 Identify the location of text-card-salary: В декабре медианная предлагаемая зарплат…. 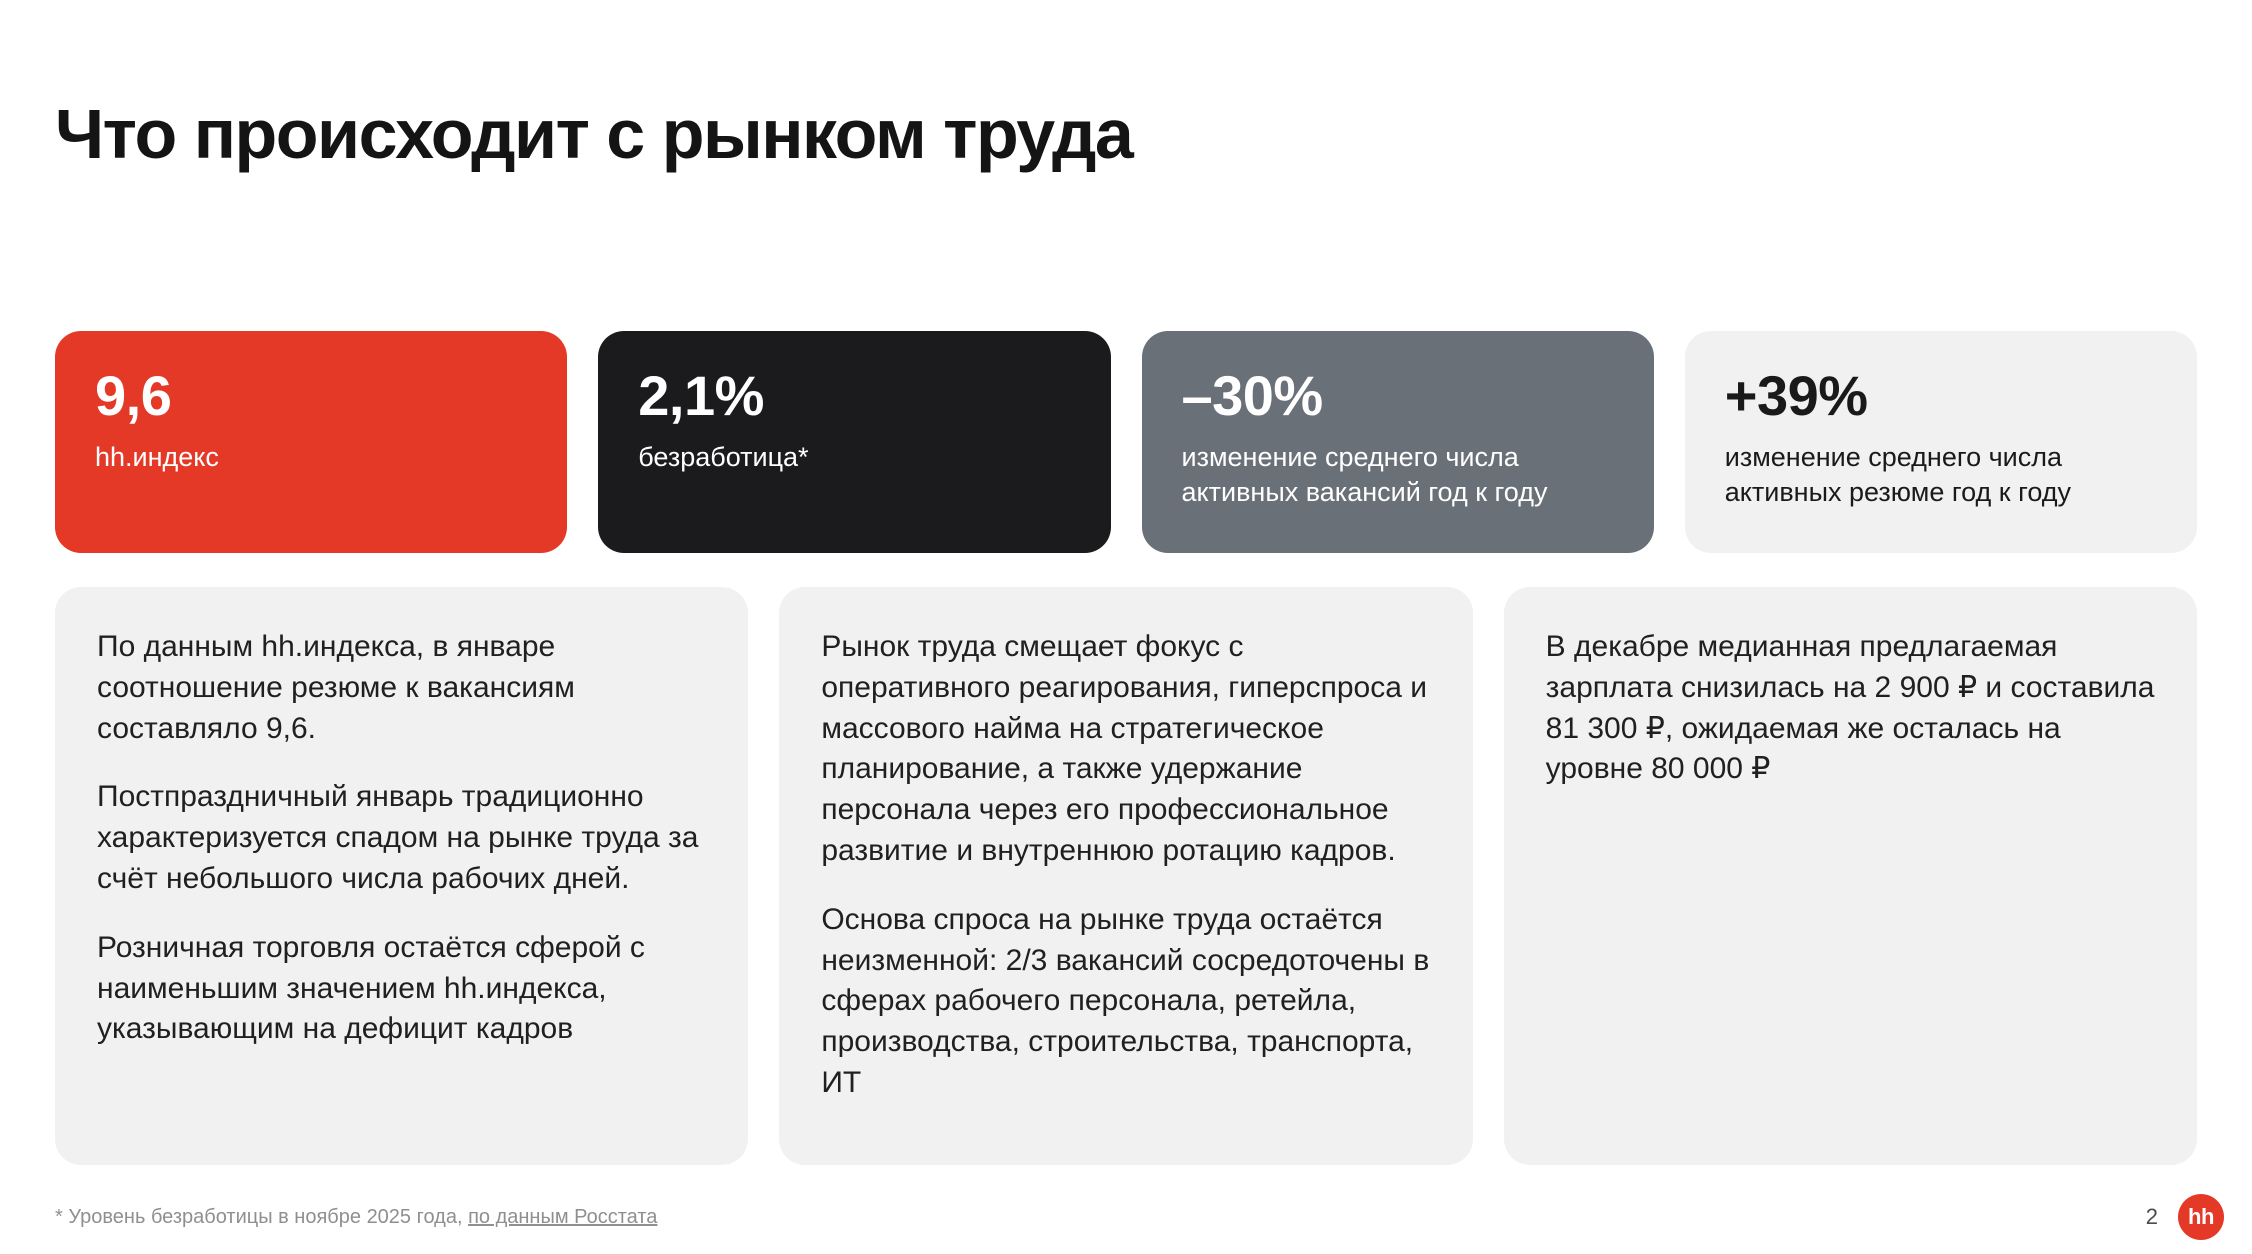
(1850, 876).